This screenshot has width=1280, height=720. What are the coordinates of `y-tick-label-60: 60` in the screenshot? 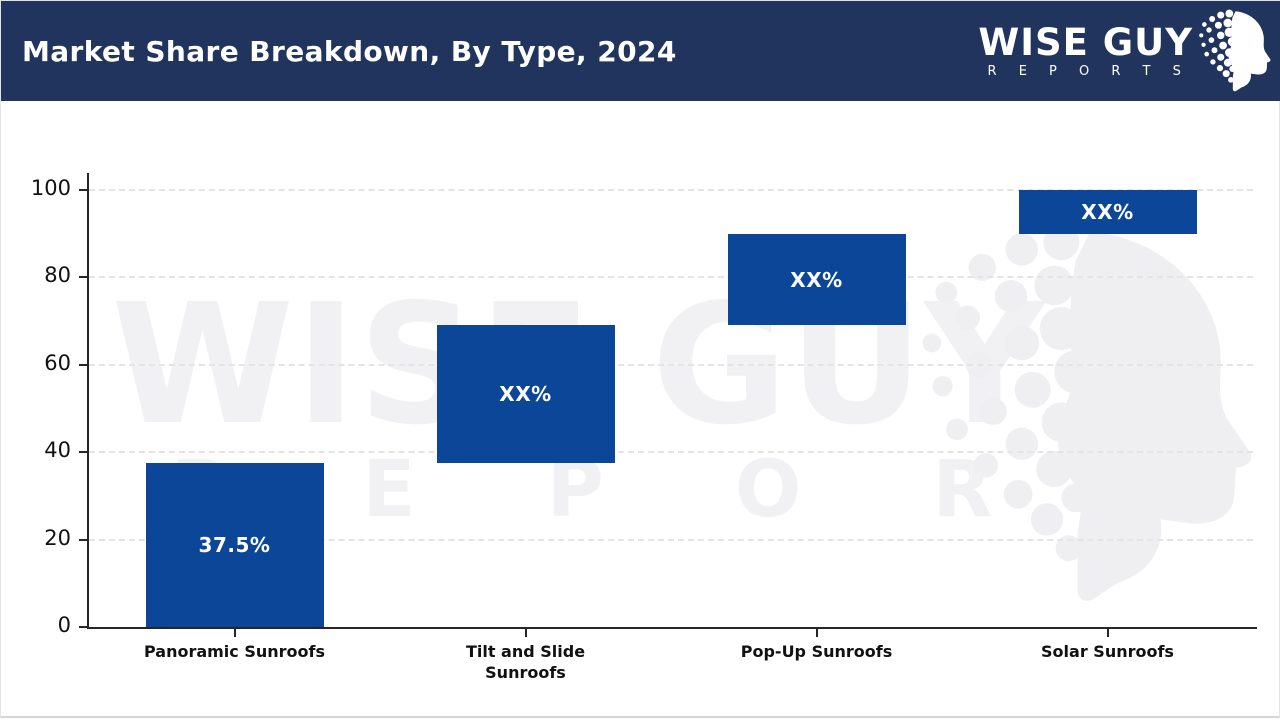 It's located at (57, 362).